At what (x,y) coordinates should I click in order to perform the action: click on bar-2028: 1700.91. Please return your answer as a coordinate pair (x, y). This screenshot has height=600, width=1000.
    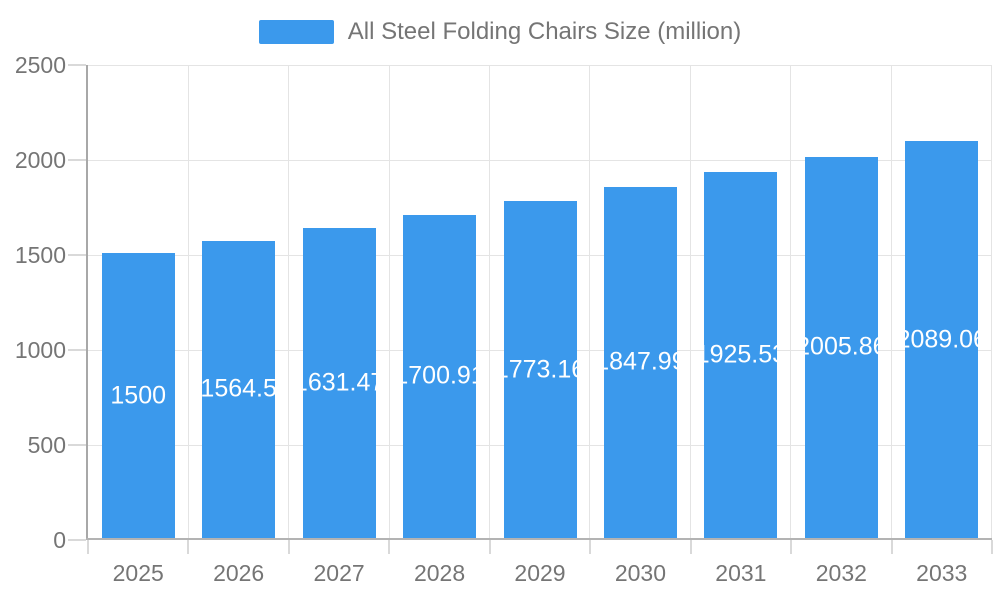
    Looking at the image, I should click on (440, 376).